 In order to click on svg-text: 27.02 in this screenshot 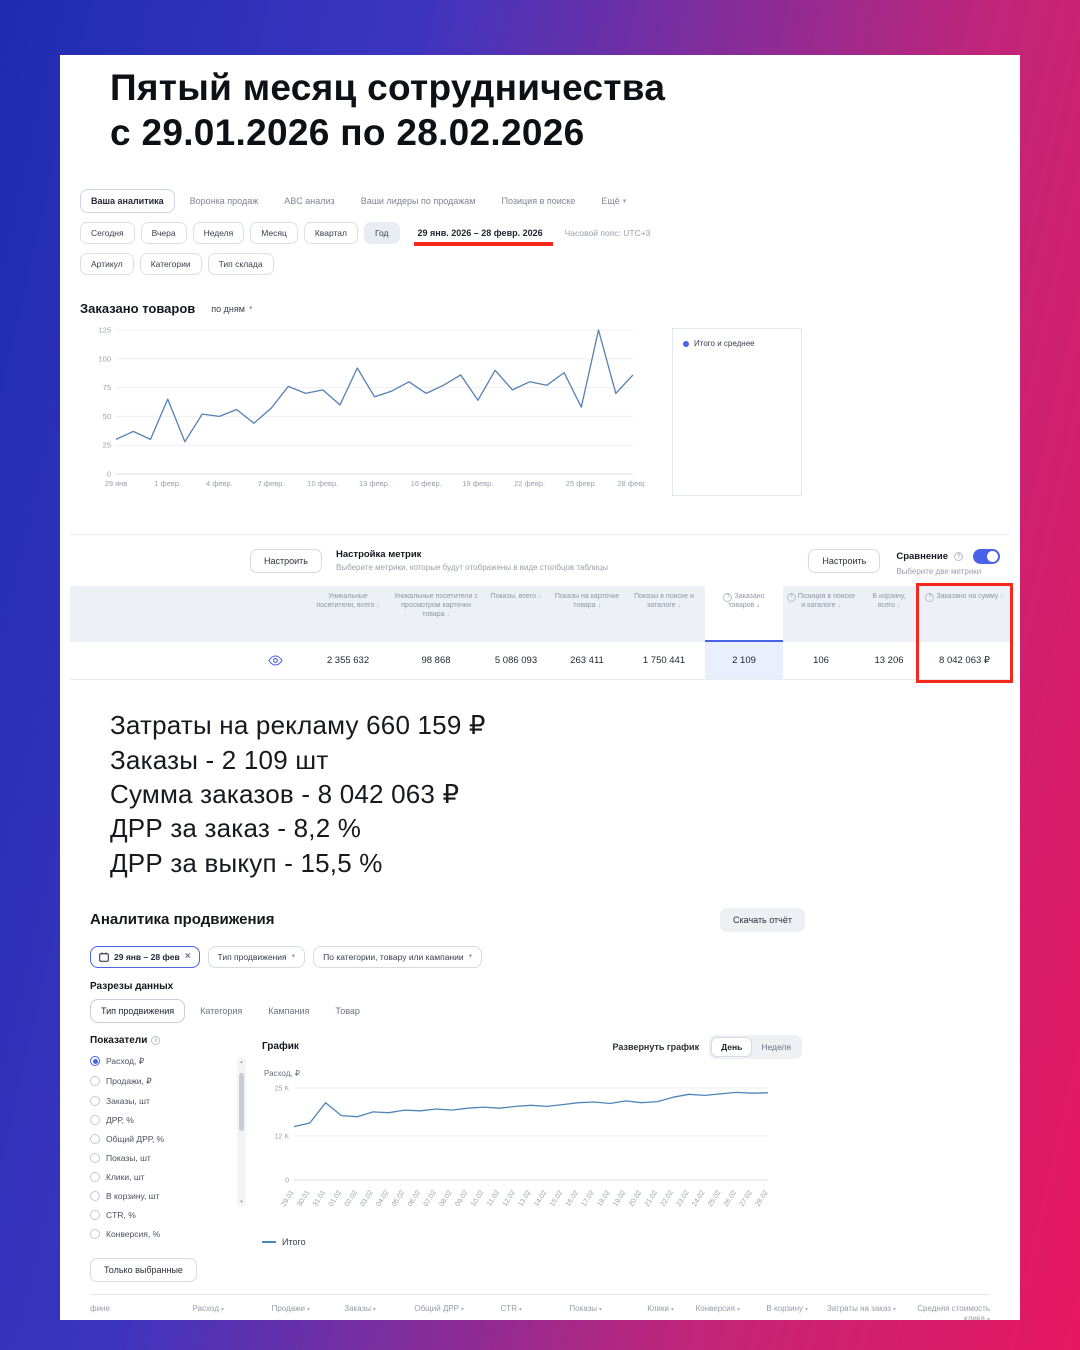, I will do `click(746, 1198)`.